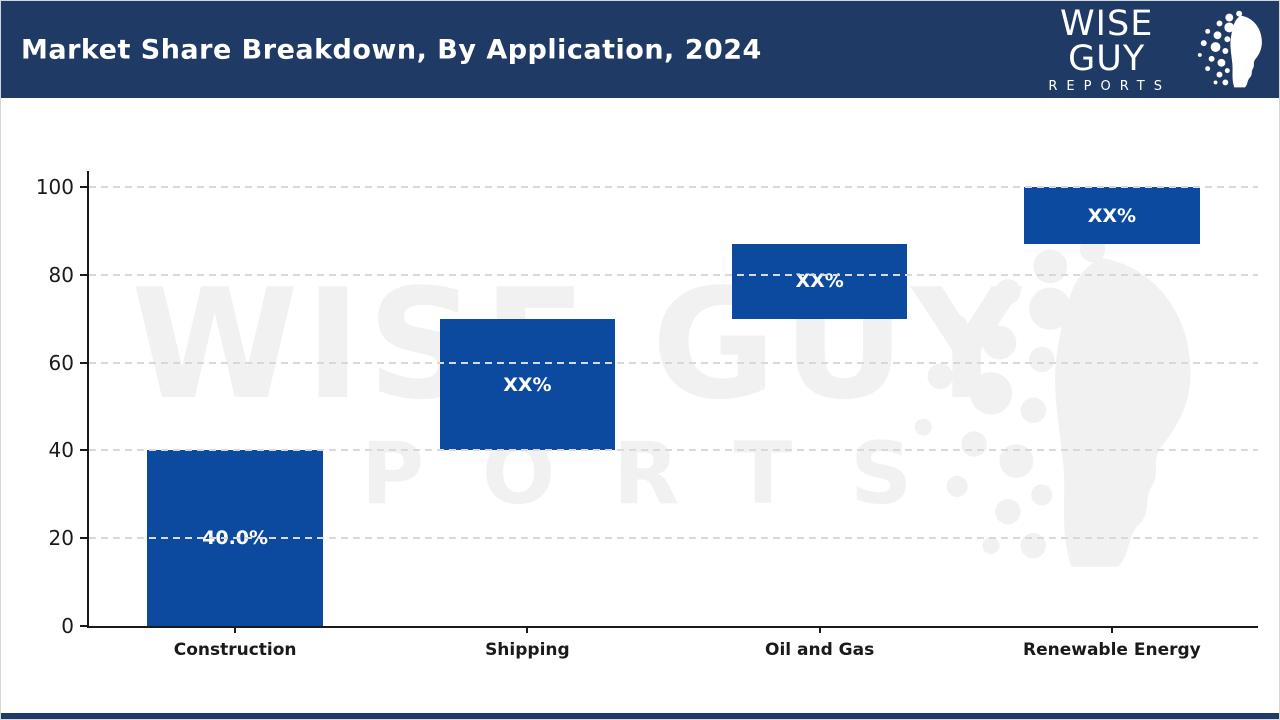 The height and width of the screenshot is (720, 1280). What do you see at coordinates (1111, 650) in the screenshot?
I see `x-axis-category-label: Renewable Energy` at bounding box center [1111, 650].